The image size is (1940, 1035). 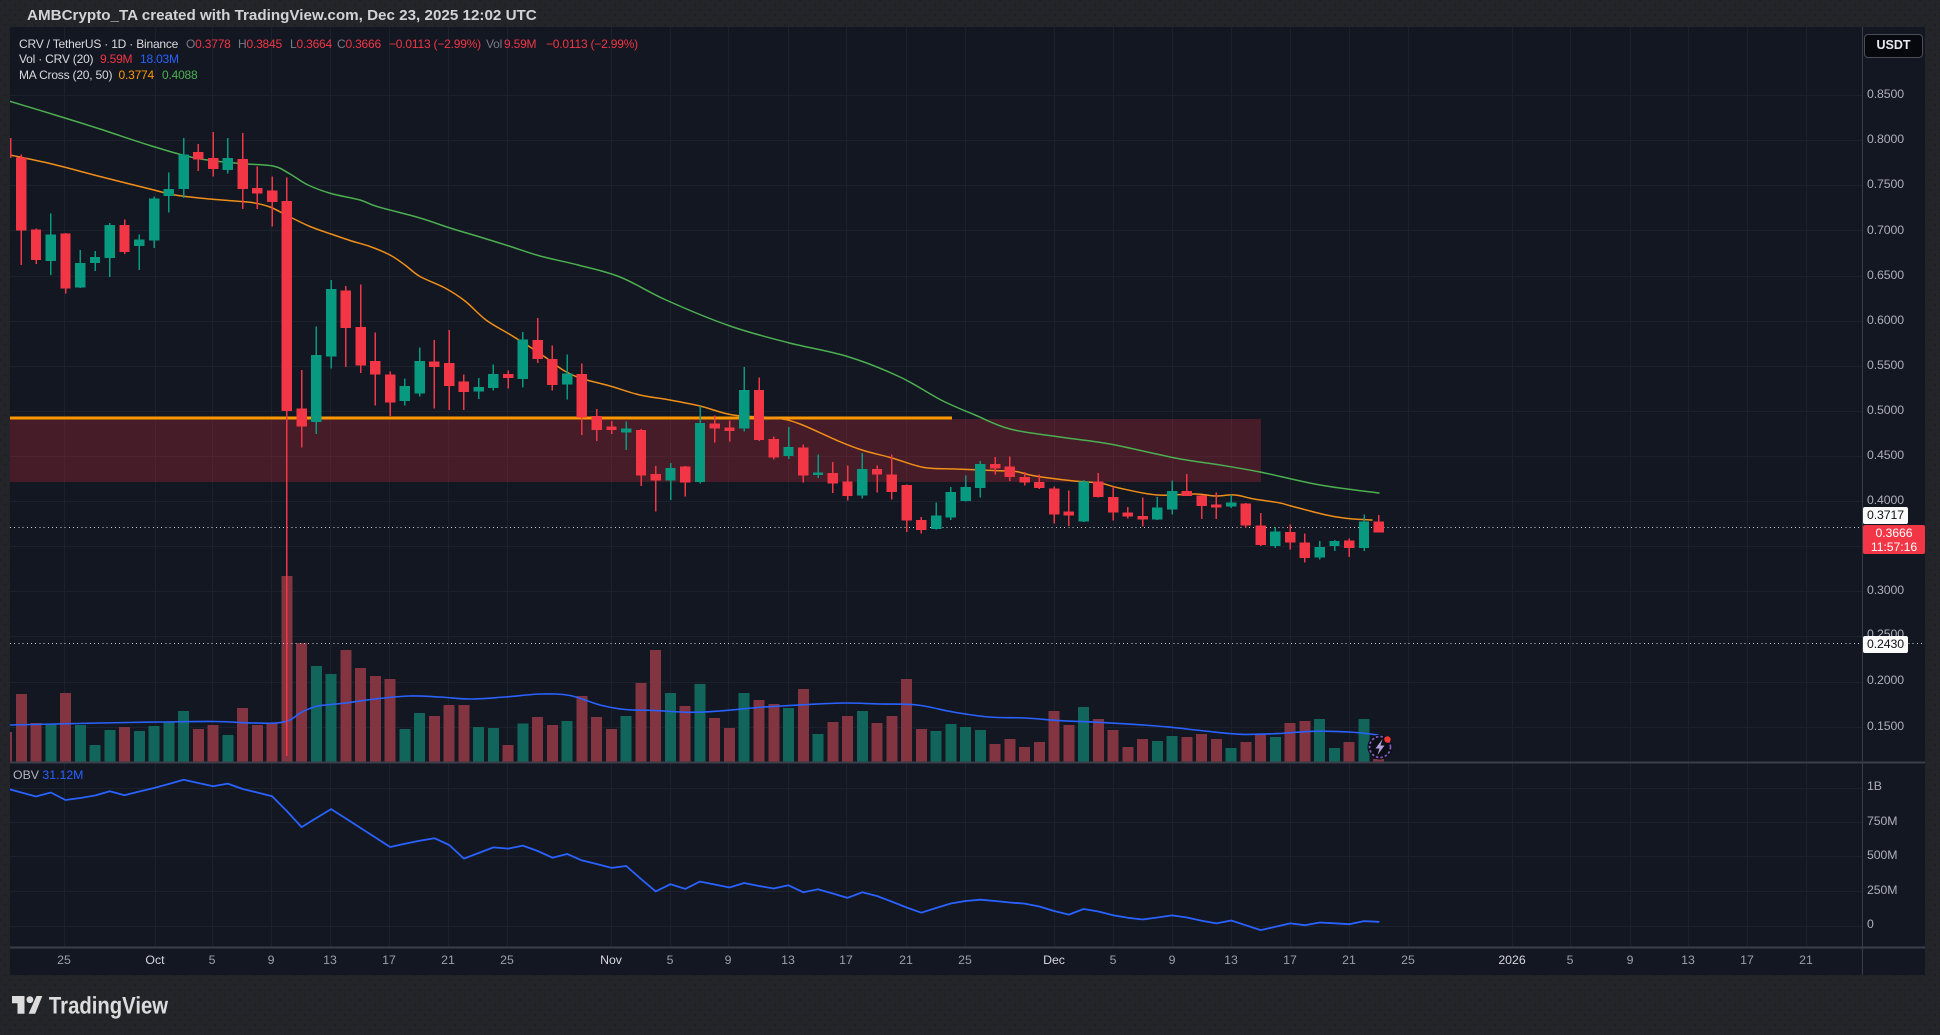 I want to click on svg-text: TradingView, so click(x=108, y=1007).